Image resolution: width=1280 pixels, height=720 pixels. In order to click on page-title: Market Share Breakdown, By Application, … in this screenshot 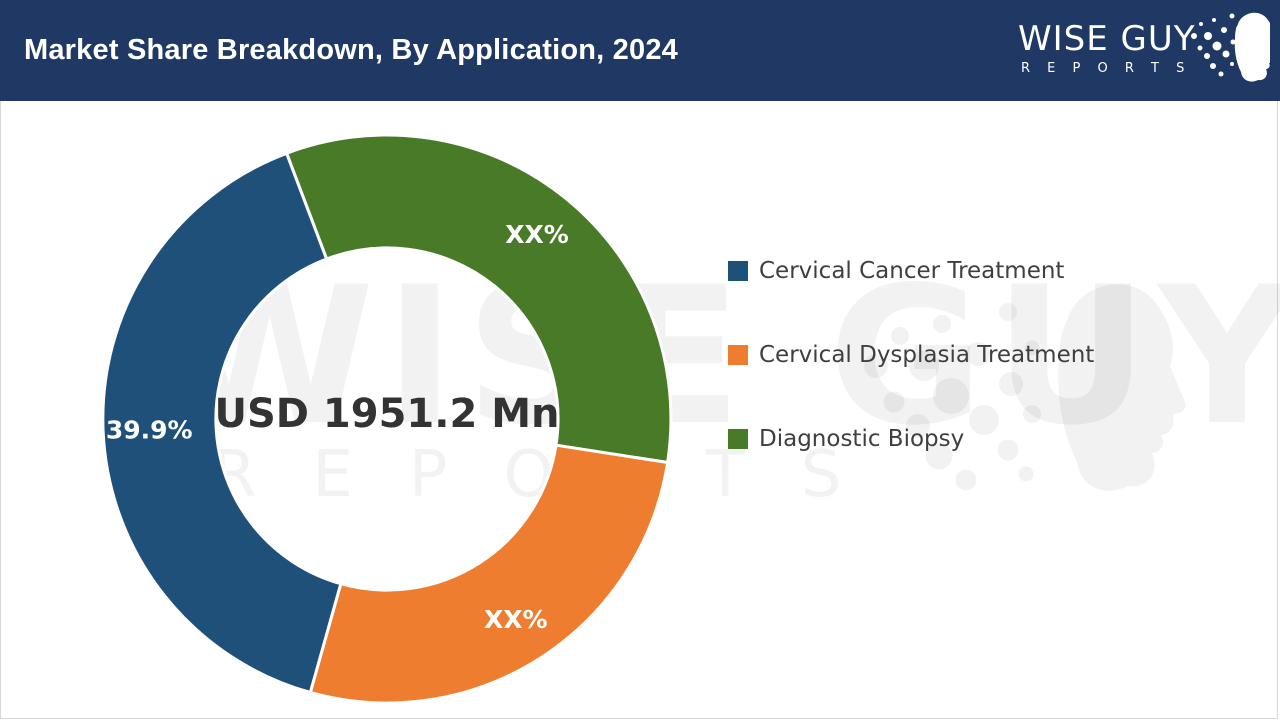, I will do `click(351, 50)`.